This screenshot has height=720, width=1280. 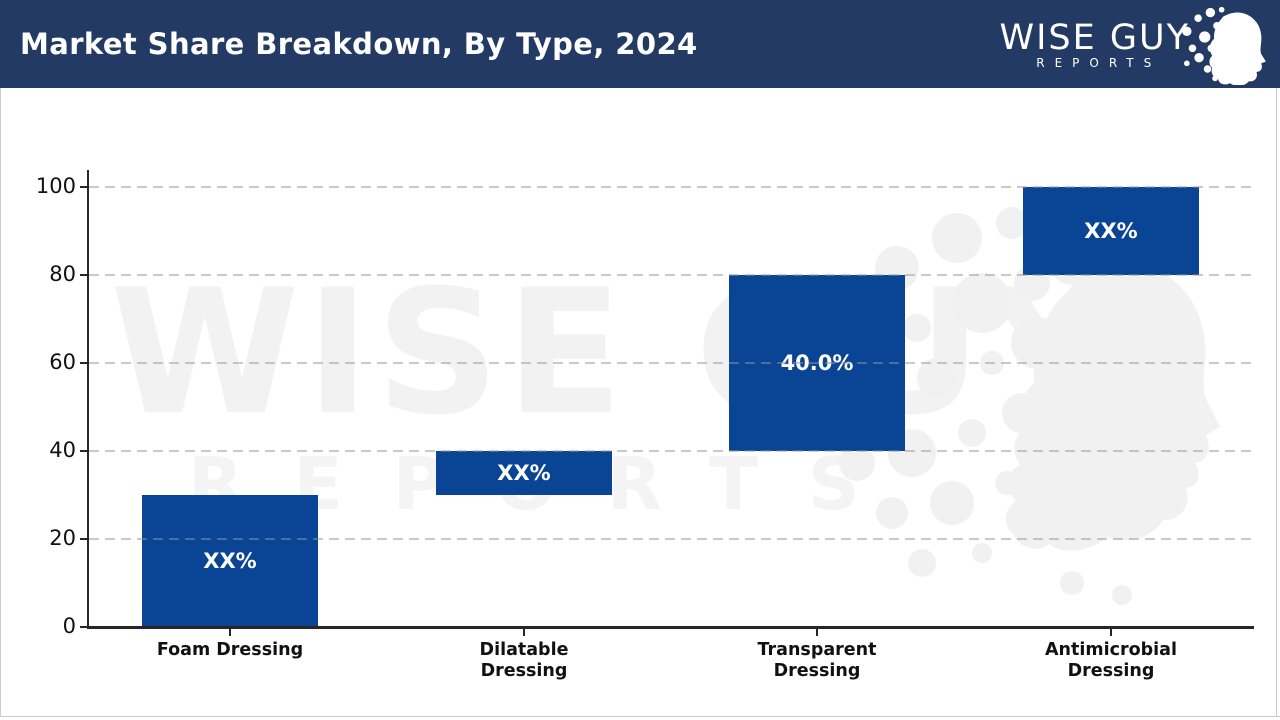 I want to click on x-category-label-3: Transparent Dressing, so click(x=817, y=661).